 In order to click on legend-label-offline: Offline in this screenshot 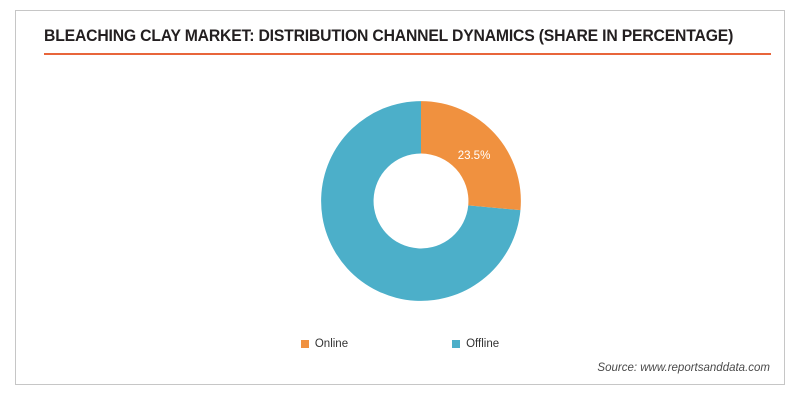, I will do `click(483, 344)`.